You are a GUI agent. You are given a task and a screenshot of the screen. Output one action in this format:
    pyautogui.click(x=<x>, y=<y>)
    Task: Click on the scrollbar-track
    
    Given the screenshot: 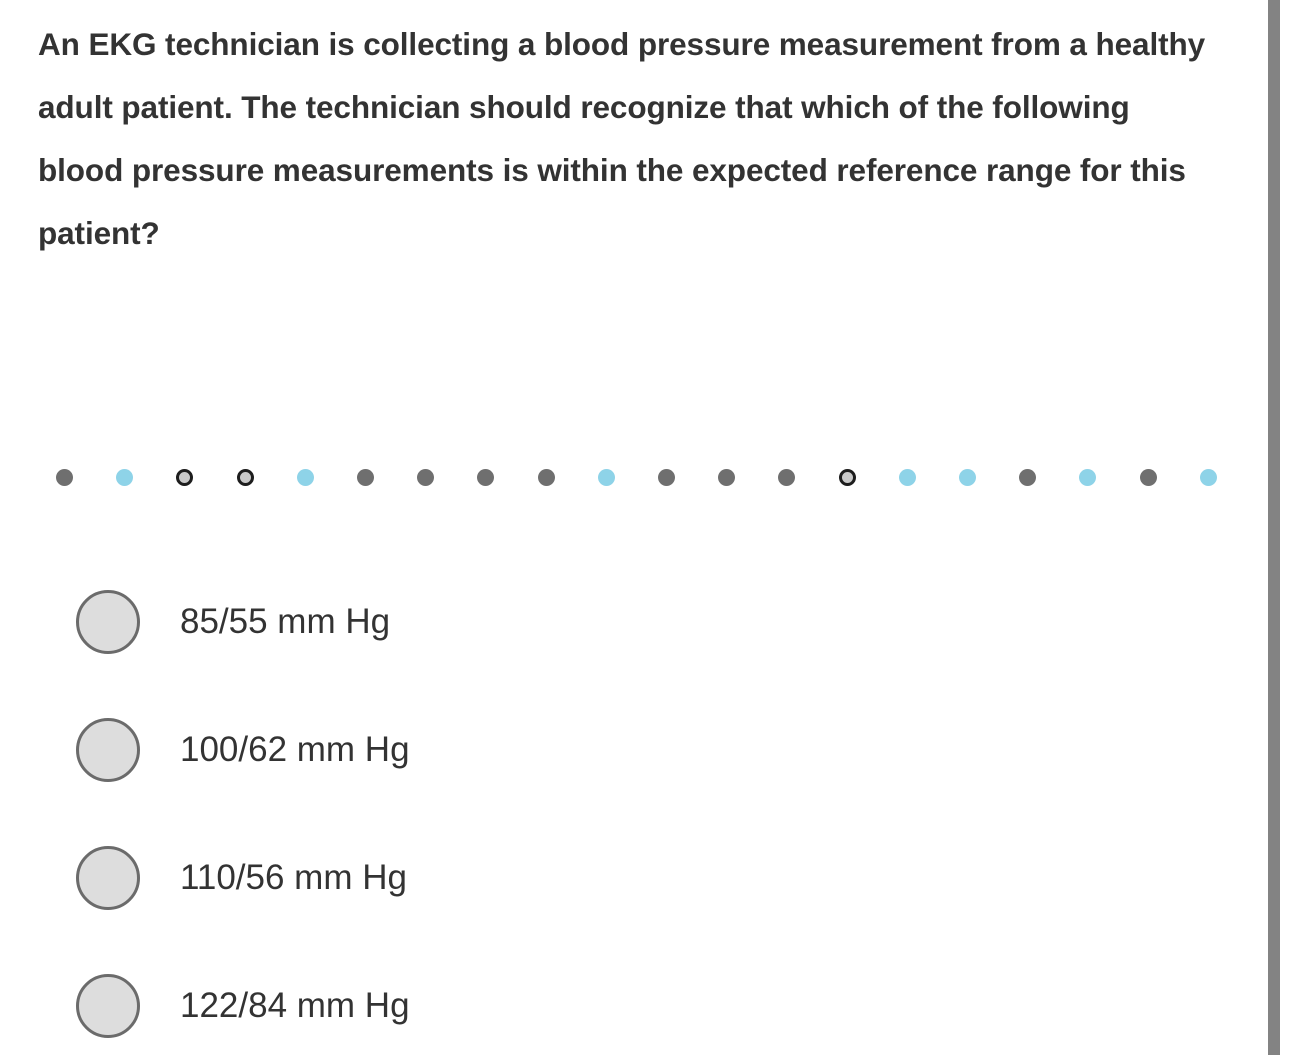 What is the action you would take?
    pyautogui.click(x=1279, y=527)
    